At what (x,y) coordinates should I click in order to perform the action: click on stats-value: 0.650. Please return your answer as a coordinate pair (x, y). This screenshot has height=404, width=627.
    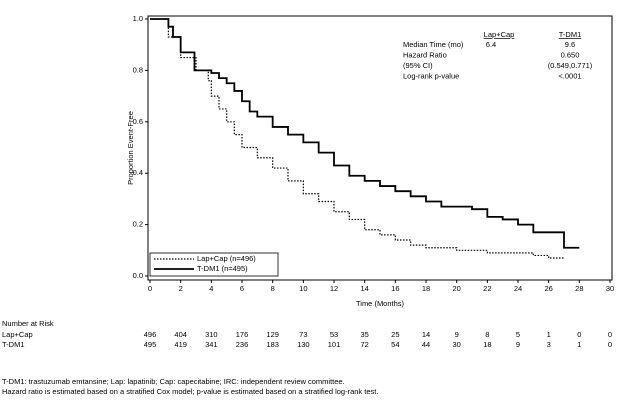
    Looking at the image, I should click on (570, 54).